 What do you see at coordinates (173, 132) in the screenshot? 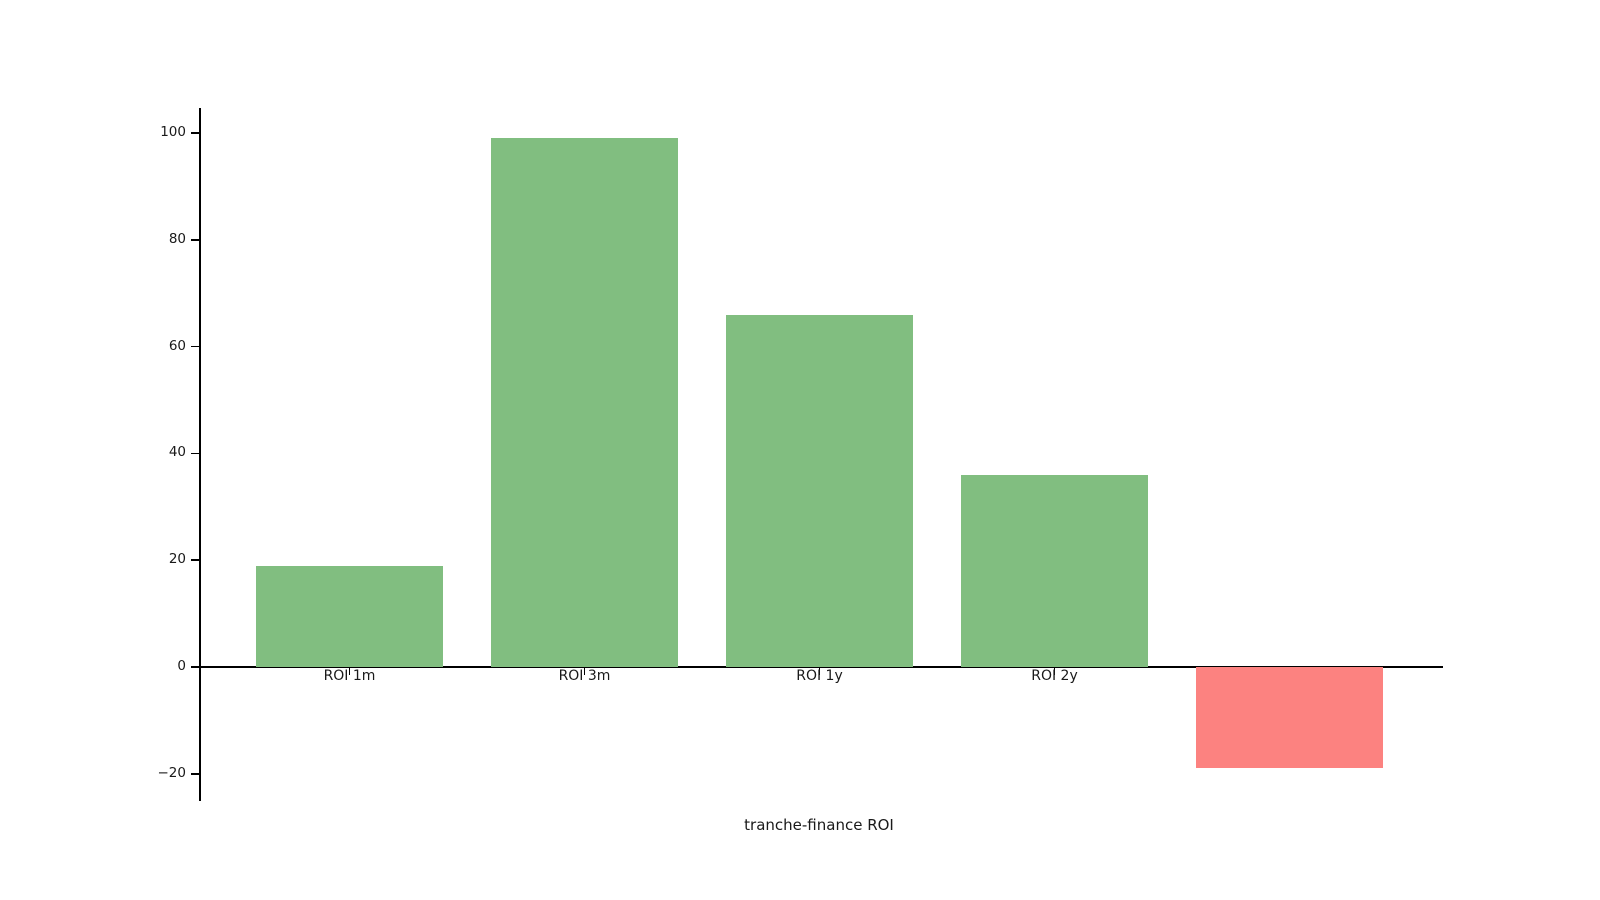
I see `y-axis-tick-label: 100` at bounding box center [173, 132].